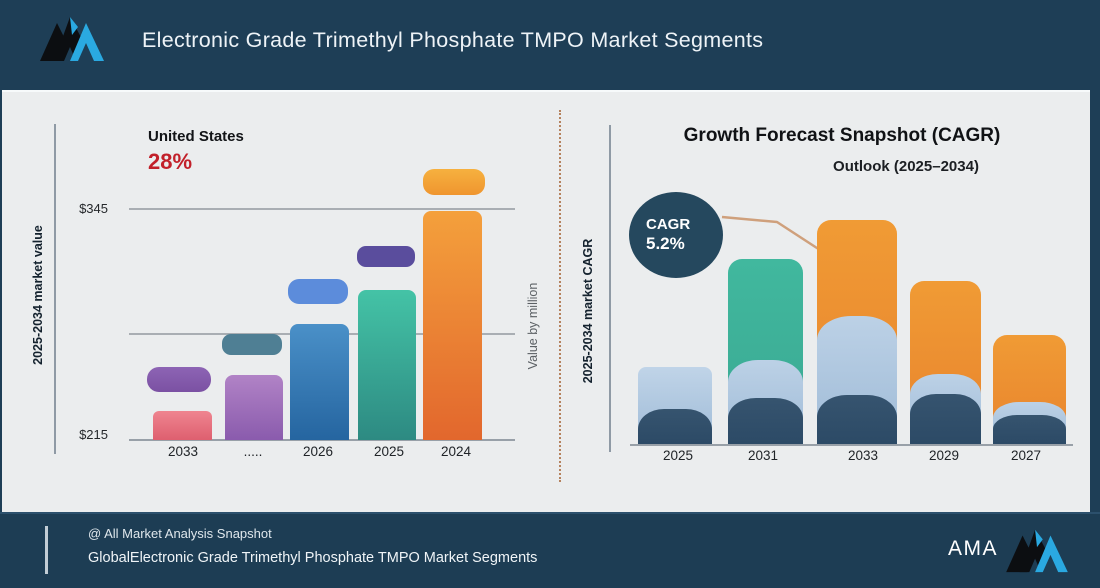  What do you see at coordinates (588, 311) in the screenshot?
I see `right-y-axis-label: 2025-2034 market CAGR` at bounding box center [588, 311].